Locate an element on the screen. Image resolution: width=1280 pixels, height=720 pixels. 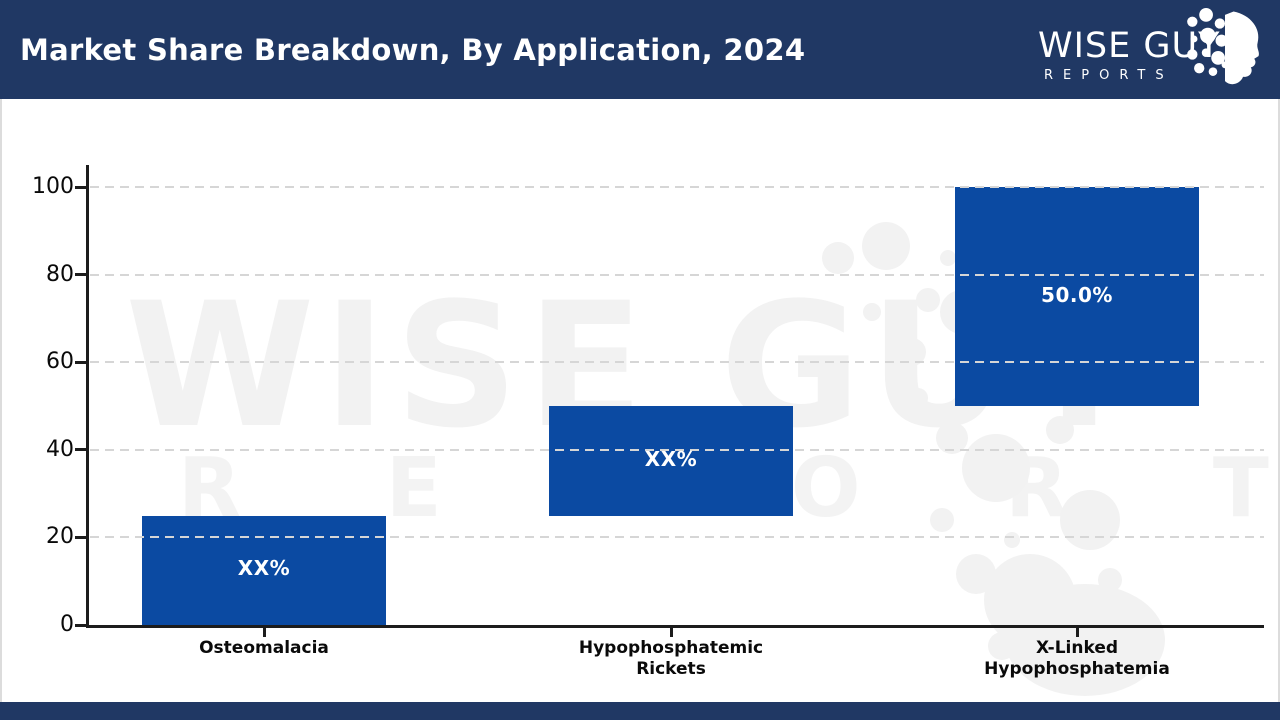
y-tick-label-40: 40 is located at coordinates (60, 449).